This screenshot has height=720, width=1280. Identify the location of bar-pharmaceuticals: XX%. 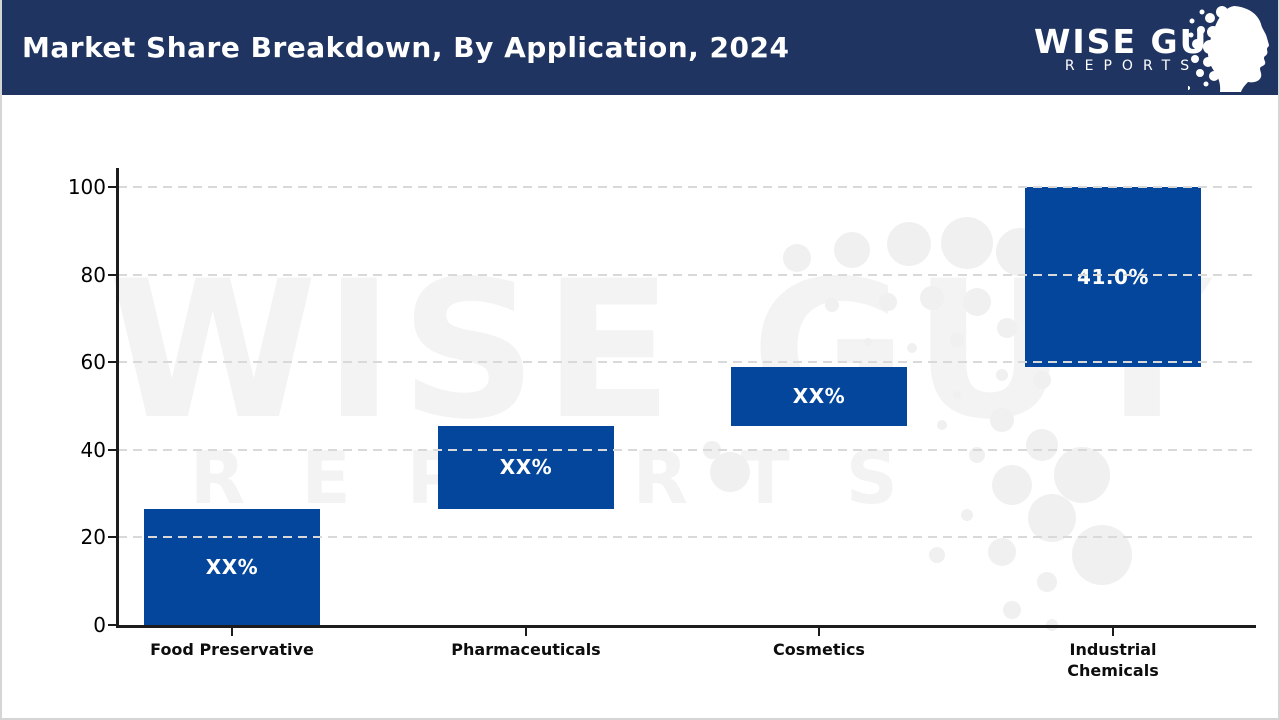
(526, 467).